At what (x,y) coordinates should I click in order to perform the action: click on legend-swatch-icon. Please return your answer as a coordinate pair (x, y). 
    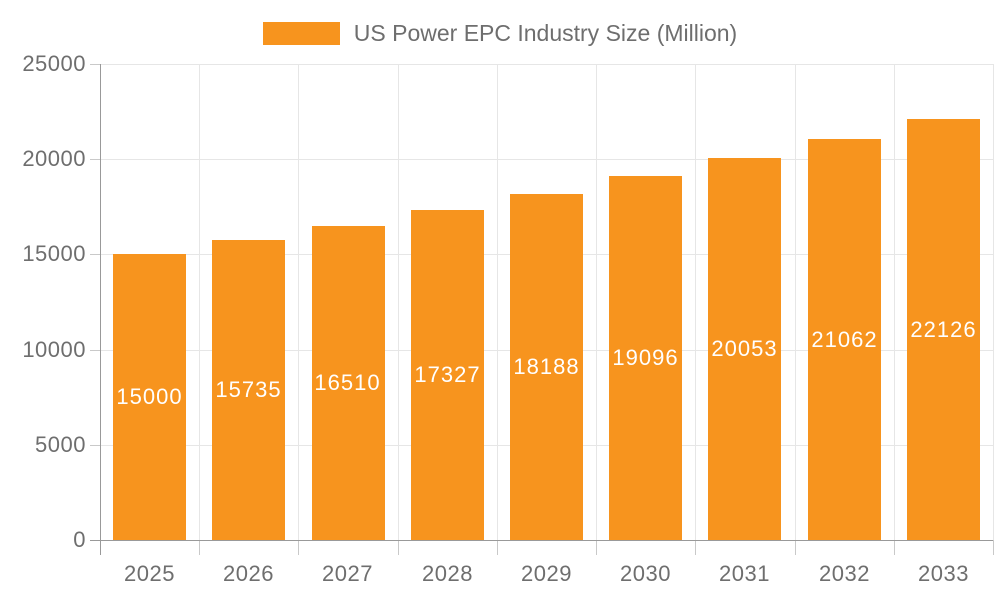
    Looking at the image, I should click on (301, 33).